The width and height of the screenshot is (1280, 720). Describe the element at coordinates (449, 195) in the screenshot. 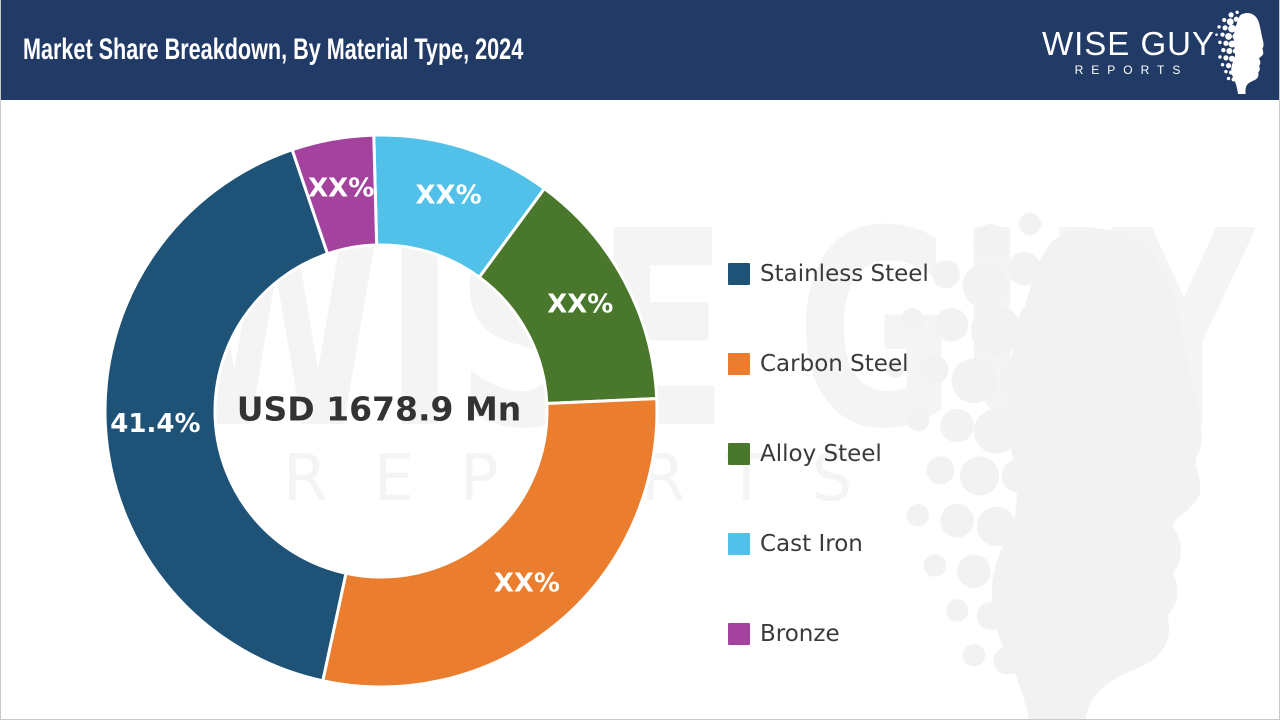

I see `slice-label-cast-iron: XX%` at that location.